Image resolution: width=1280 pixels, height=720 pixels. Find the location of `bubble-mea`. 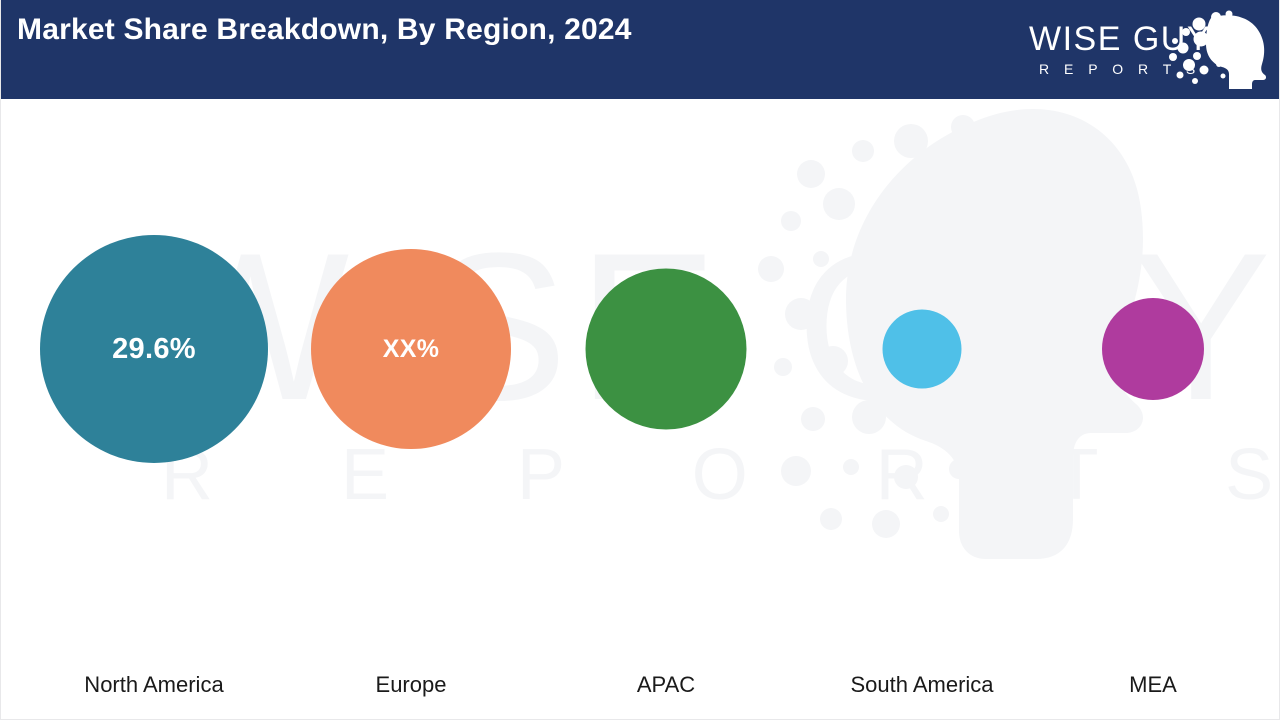

bubble-mea is located at coordinates (1153, 349).